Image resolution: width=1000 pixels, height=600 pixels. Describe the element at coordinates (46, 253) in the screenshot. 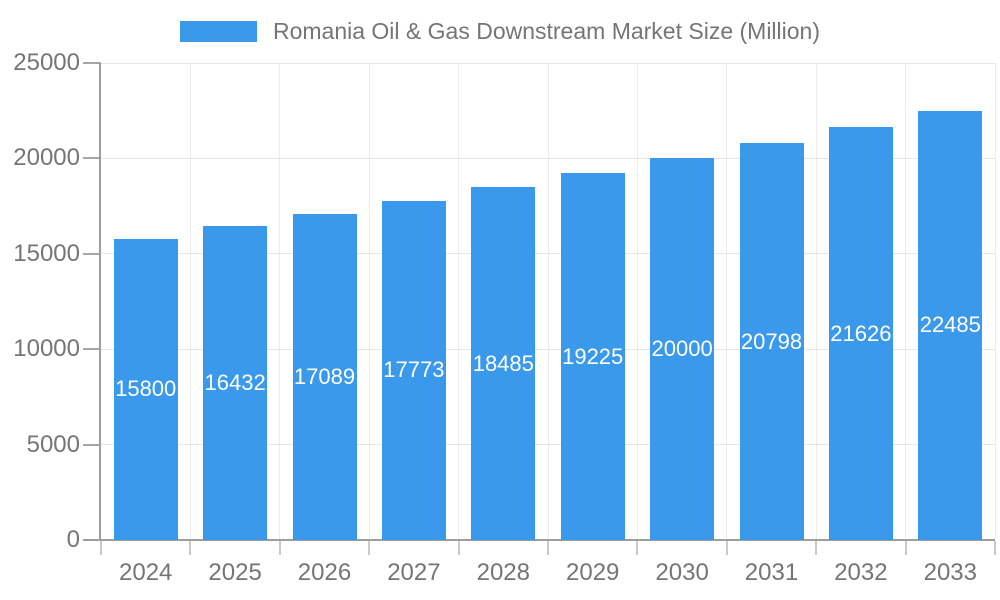

I see `y-axis-tick-label: 15000` at that location.